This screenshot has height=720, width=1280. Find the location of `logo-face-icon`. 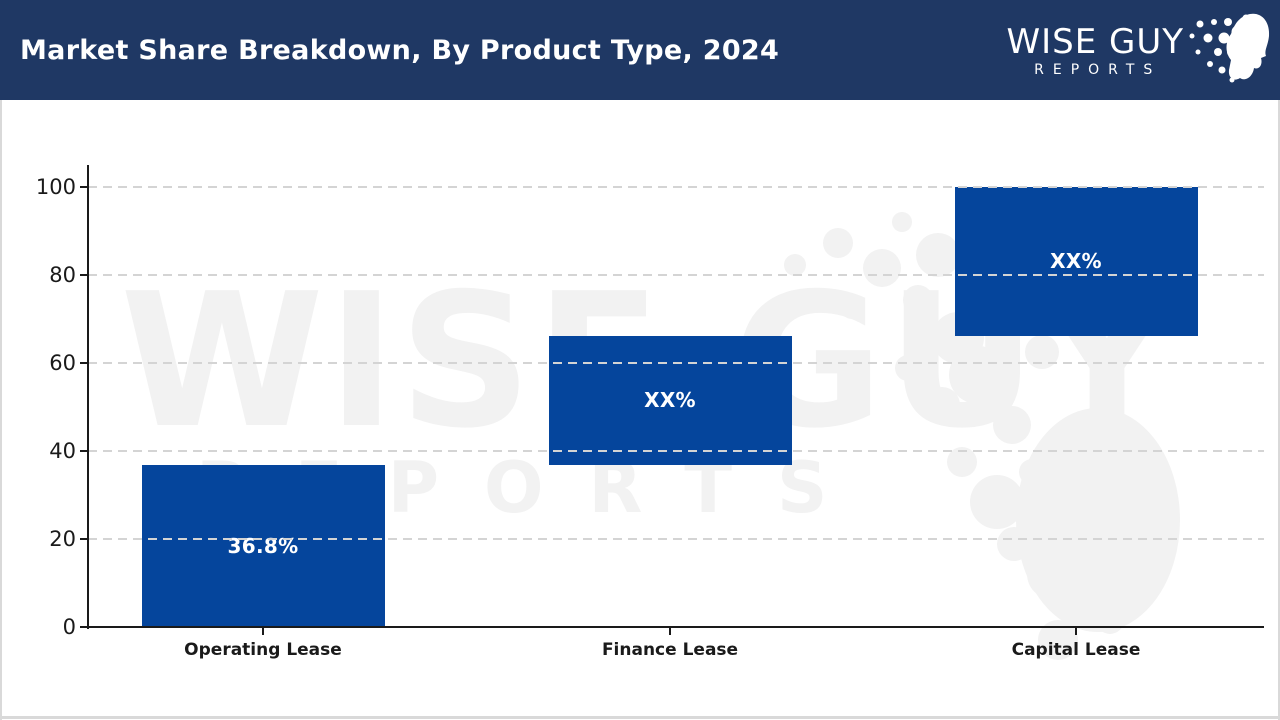

logo-face-icon is located at coordinates (1229, 48).